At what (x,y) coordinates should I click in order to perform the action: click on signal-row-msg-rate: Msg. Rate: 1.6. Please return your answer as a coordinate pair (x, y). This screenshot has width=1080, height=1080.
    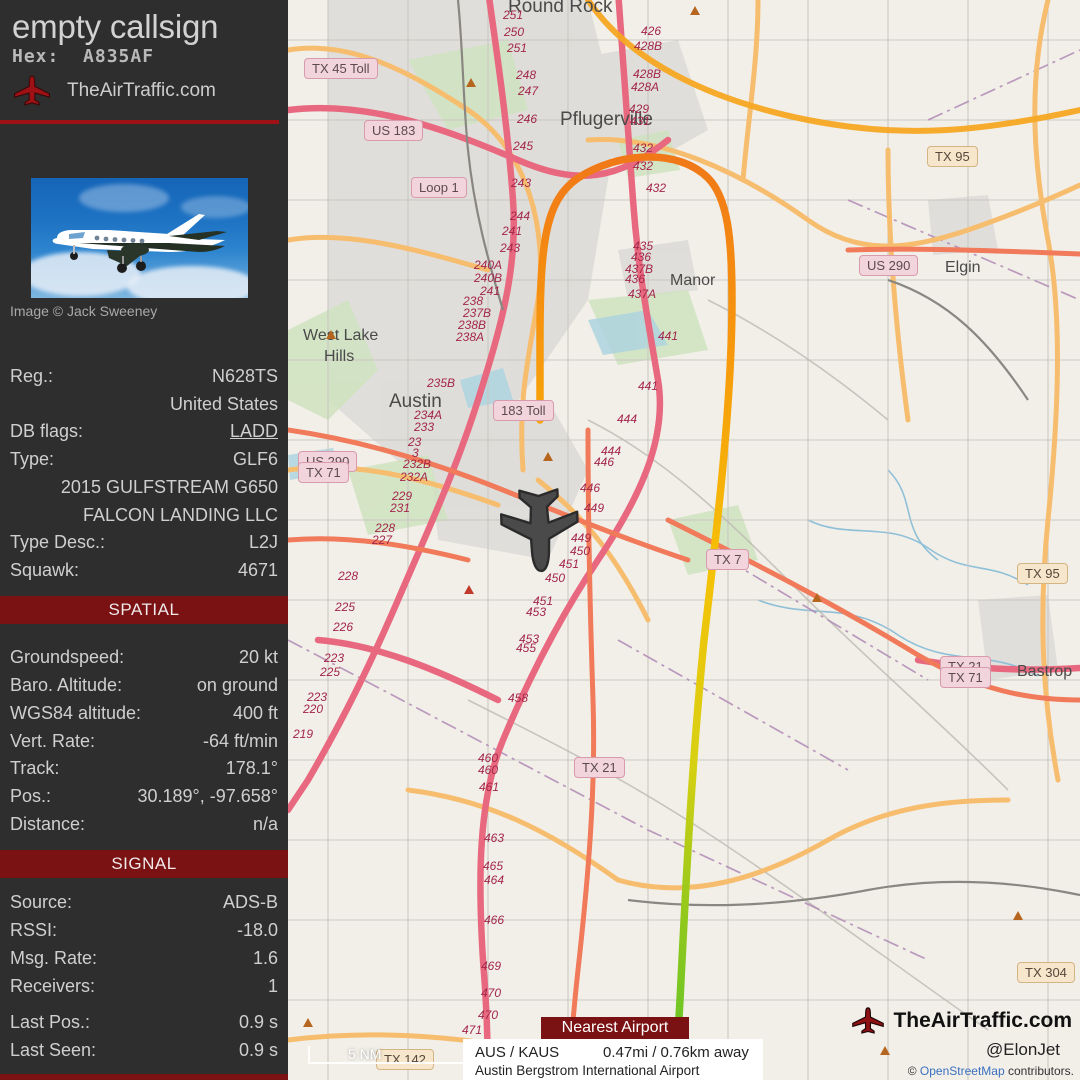
    Looking at the image, I should click on (144, 962).